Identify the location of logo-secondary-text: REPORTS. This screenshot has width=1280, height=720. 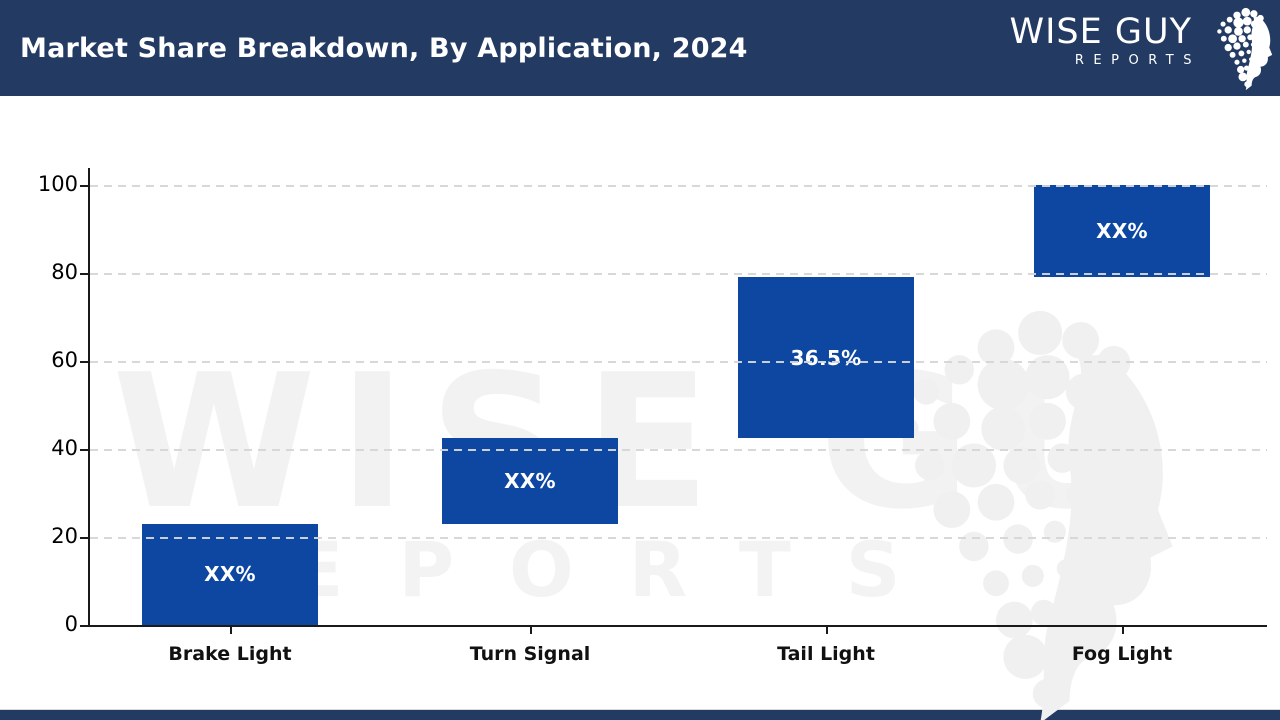
(1137, 60).